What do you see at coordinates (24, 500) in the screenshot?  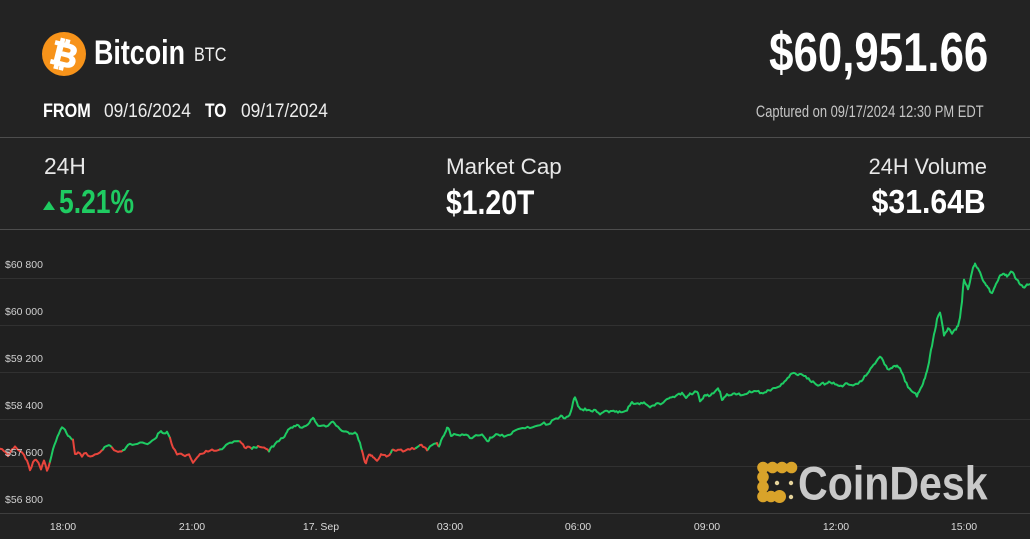 I see `svg-text: $56 800` at bounding box center [24, 500].